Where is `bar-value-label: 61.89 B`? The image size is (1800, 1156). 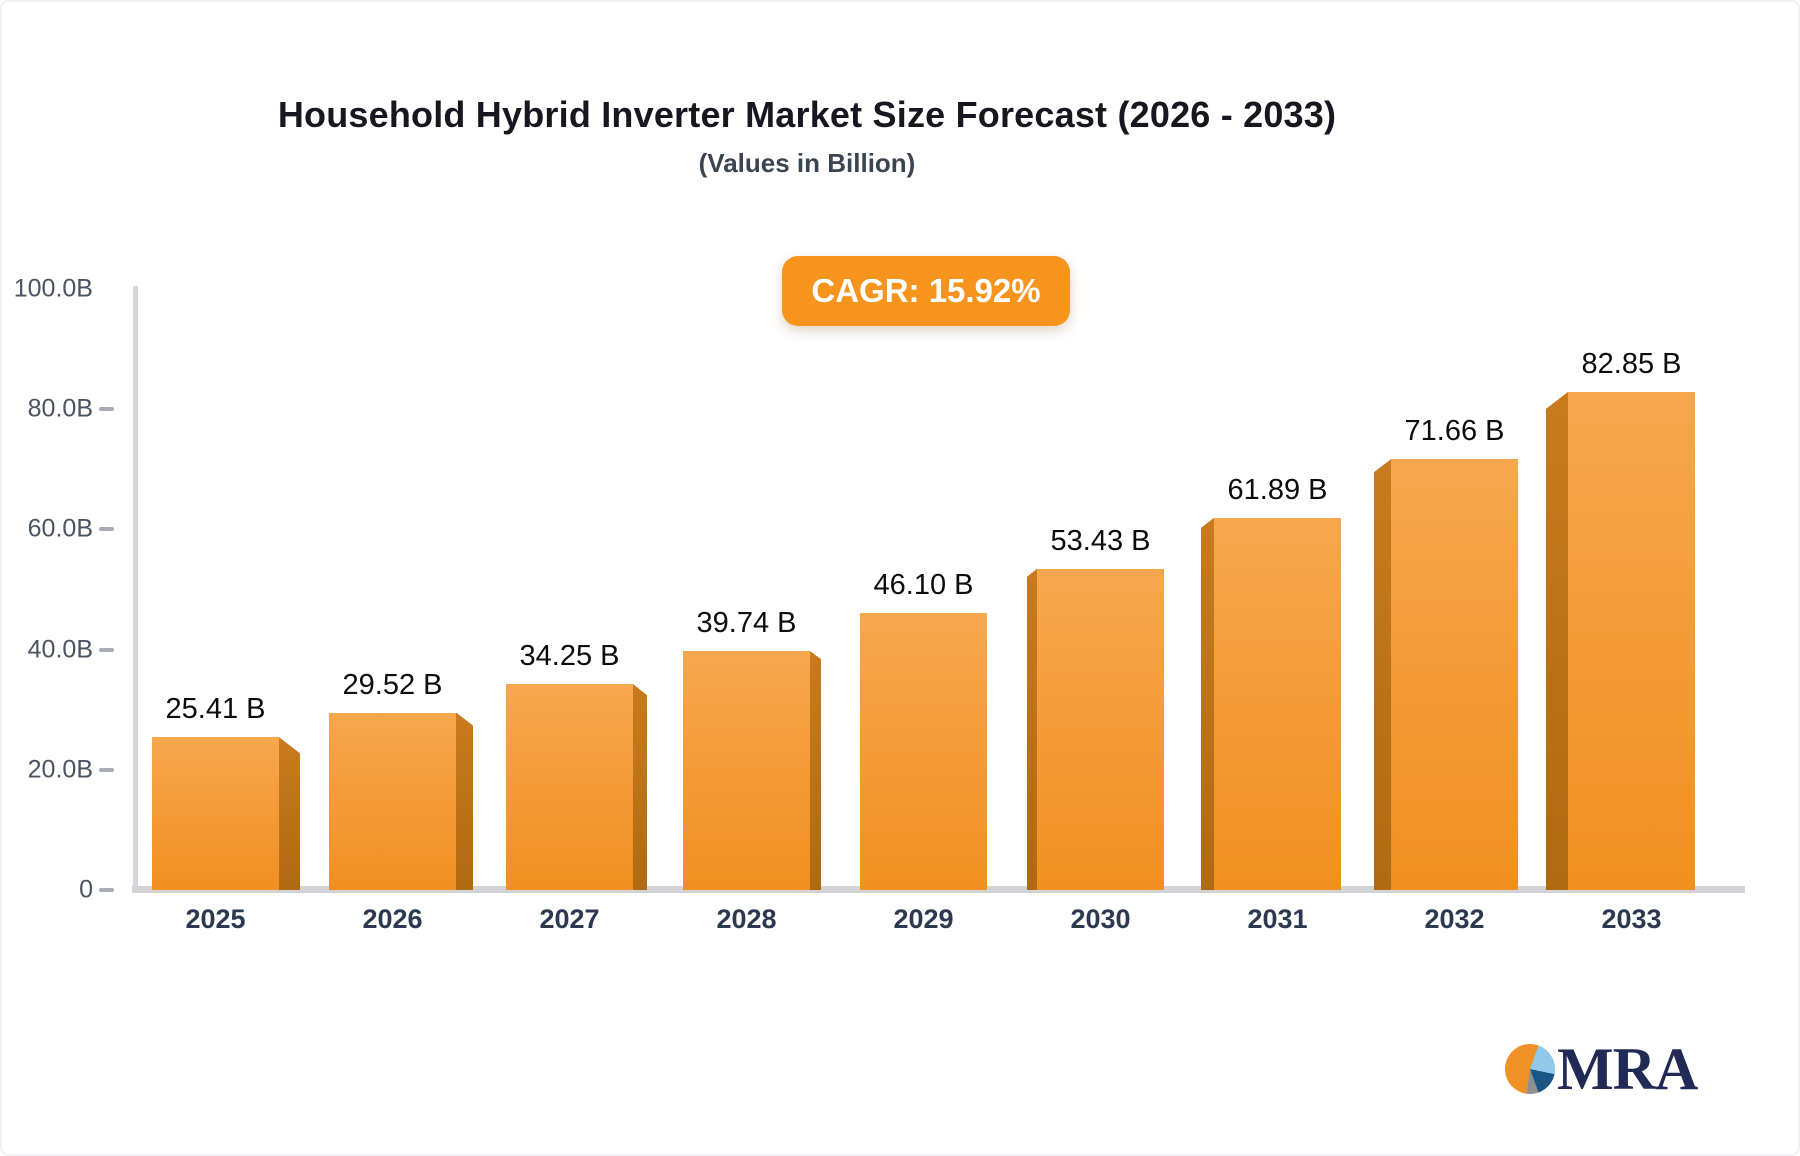 bar-value-label: 61.89 B is located at coordinates (1277, 489).